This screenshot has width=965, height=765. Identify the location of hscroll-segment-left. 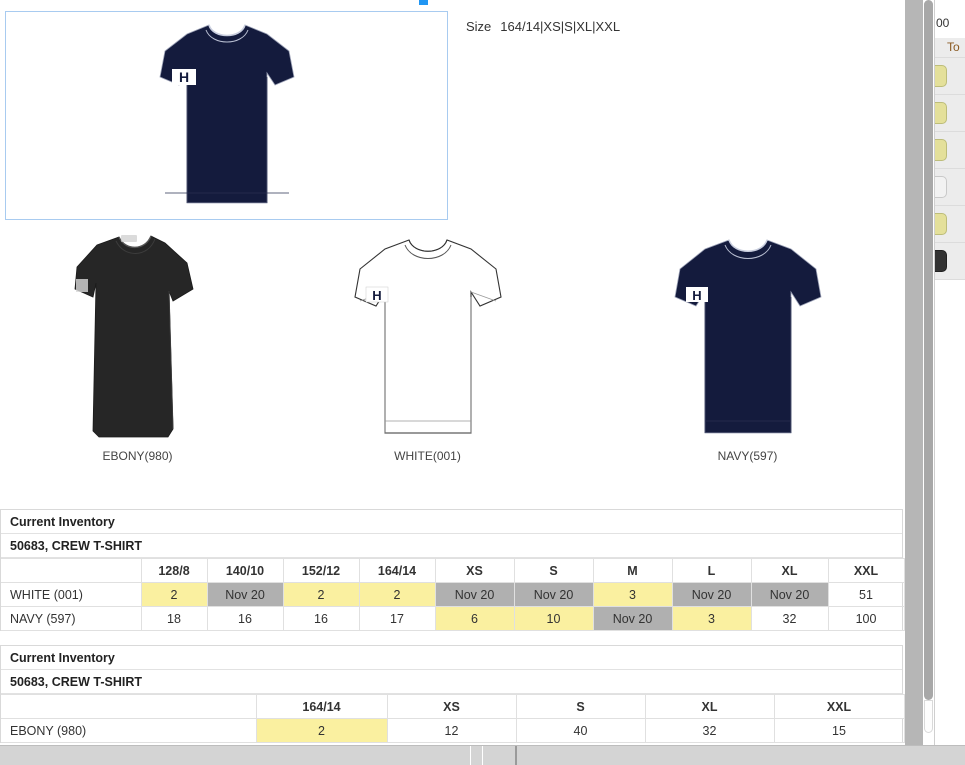
(235, 755).